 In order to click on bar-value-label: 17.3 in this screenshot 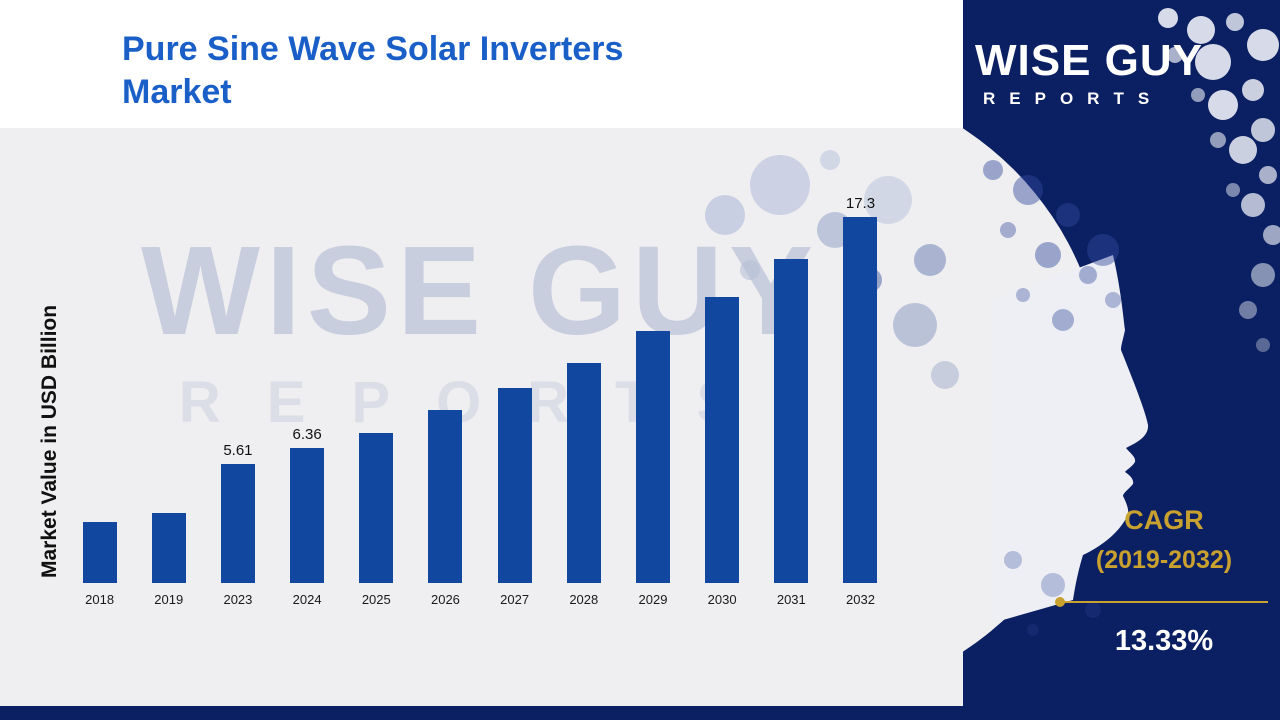, I will do `click(860, 203)`.